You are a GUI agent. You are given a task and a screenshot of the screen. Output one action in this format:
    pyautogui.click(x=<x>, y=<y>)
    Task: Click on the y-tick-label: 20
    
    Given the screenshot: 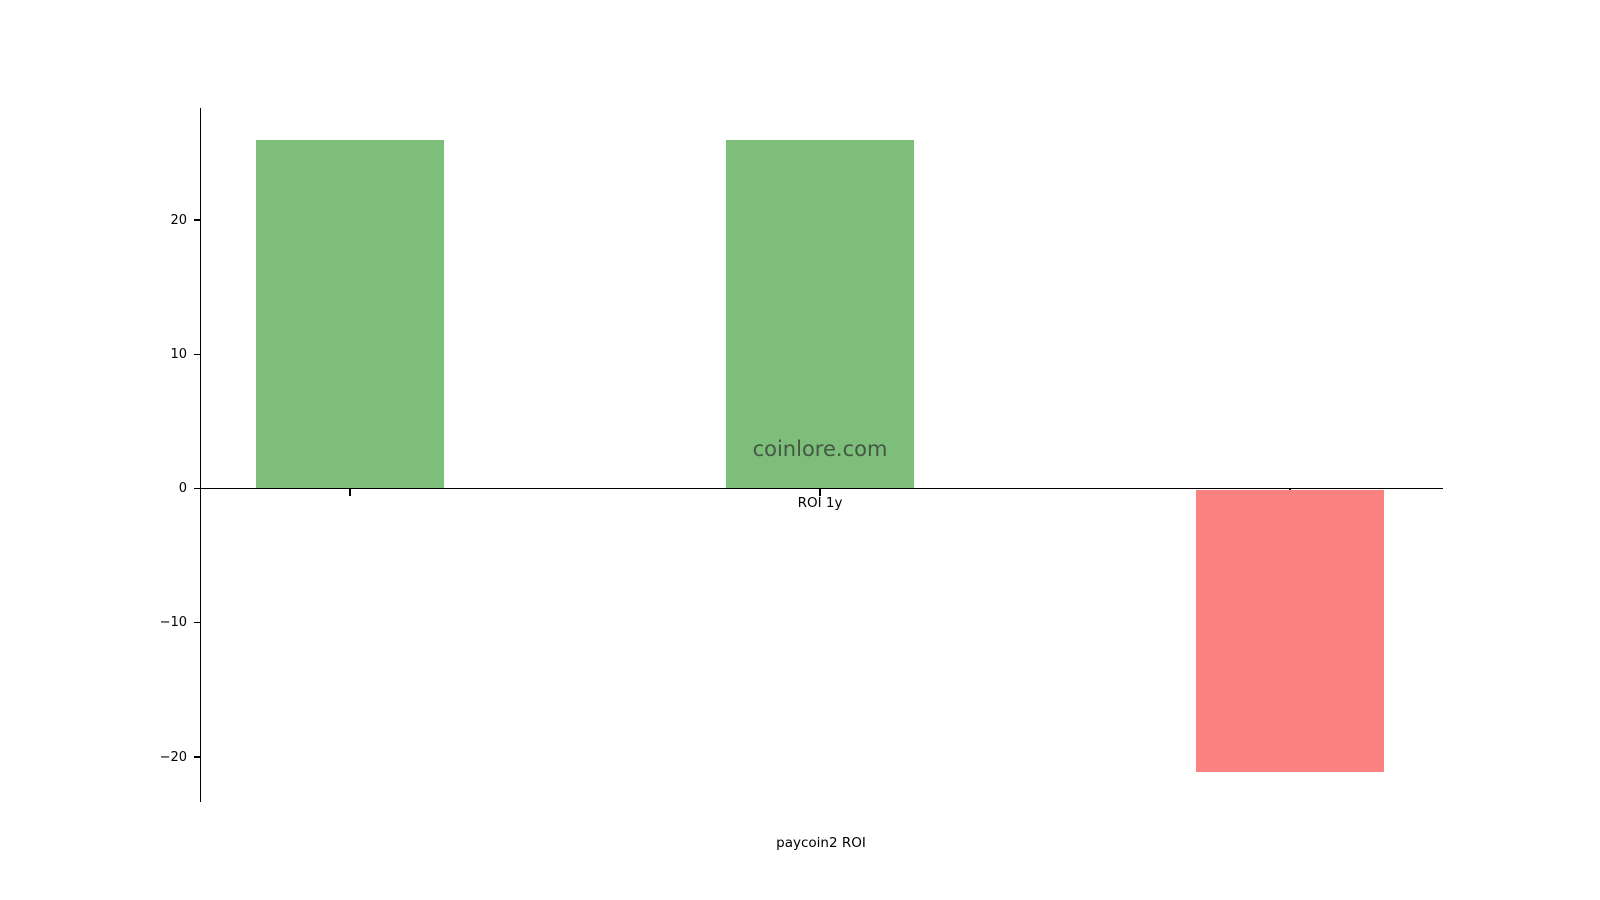 What is the action you would take?
    pyautogui.click(x=178, y=220)
    